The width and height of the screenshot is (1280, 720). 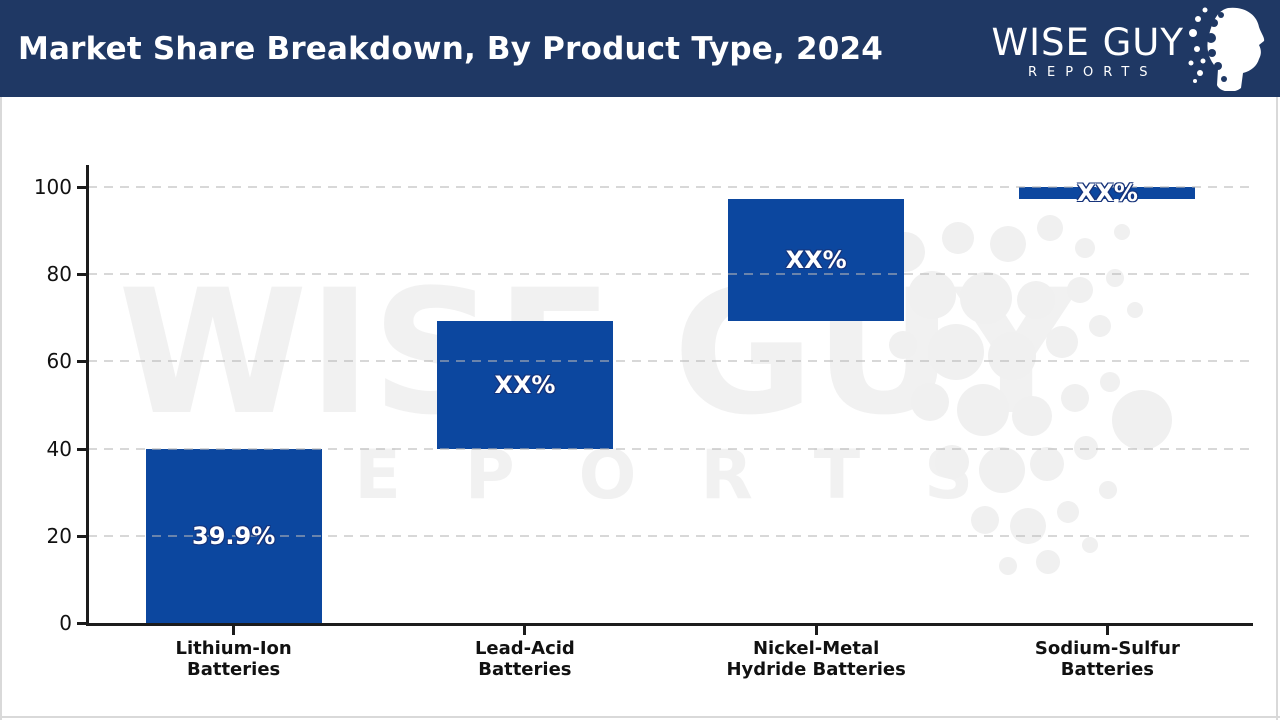 I want to click on x-axis, so click(x=669, y=624).